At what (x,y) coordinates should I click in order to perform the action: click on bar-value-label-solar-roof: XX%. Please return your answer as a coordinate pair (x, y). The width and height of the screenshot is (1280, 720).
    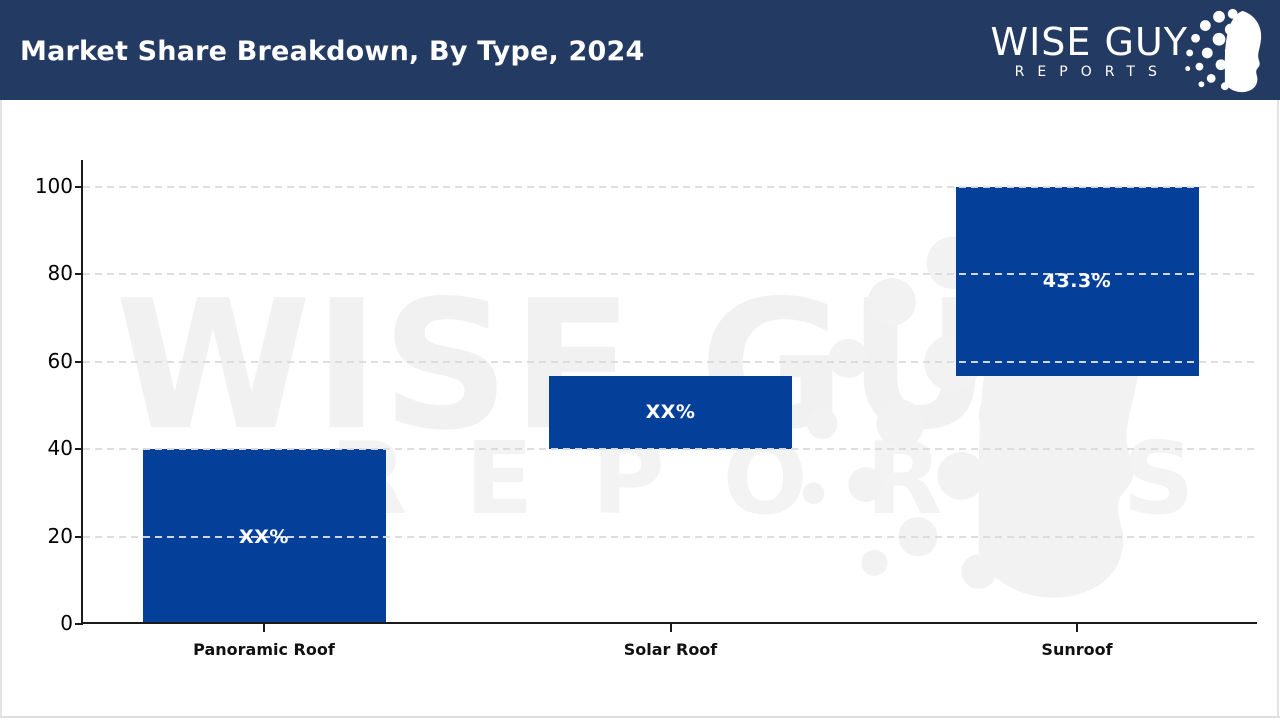
    Looking at the image, I should click on (670, 412).